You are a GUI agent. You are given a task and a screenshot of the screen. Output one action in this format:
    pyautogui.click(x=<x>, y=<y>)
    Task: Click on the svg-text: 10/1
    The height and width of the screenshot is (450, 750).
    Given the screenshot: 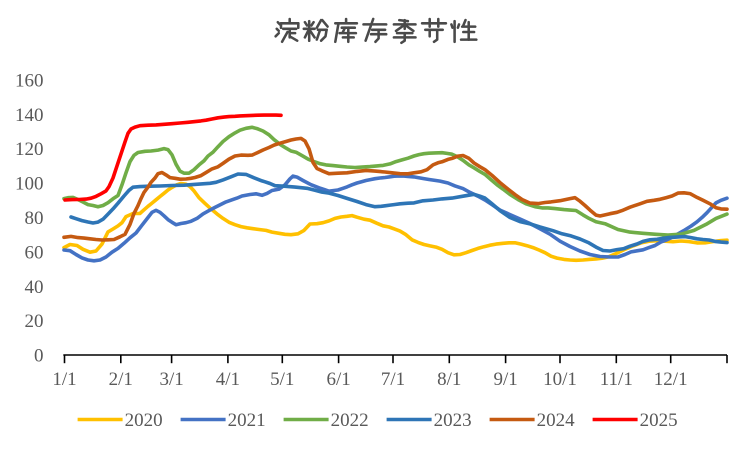 What is the action you would take?
    pyautogui.click(x=560, y=379)
    